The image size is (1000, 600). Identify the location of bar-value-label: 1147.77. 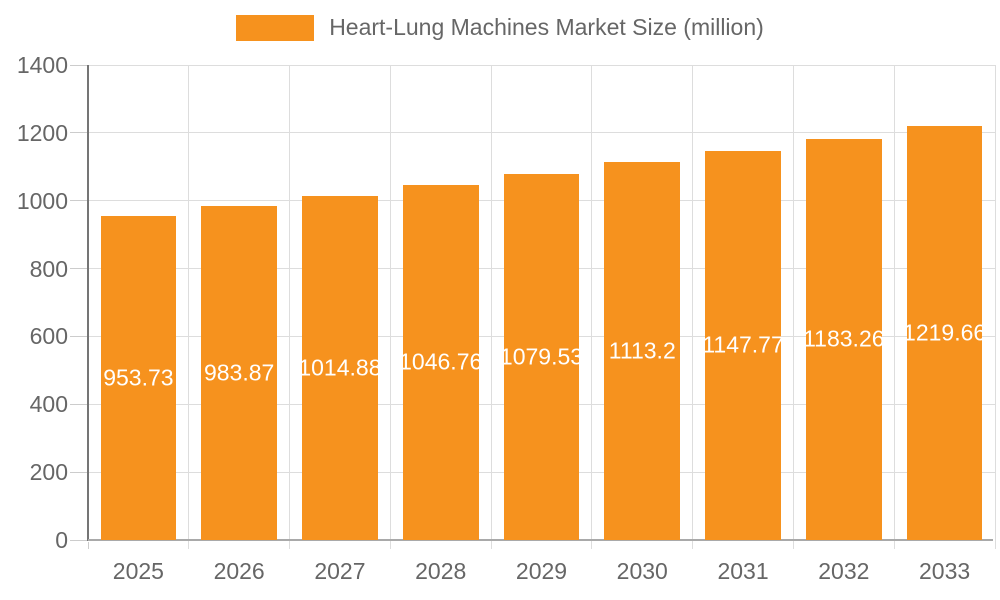
(743, 344).